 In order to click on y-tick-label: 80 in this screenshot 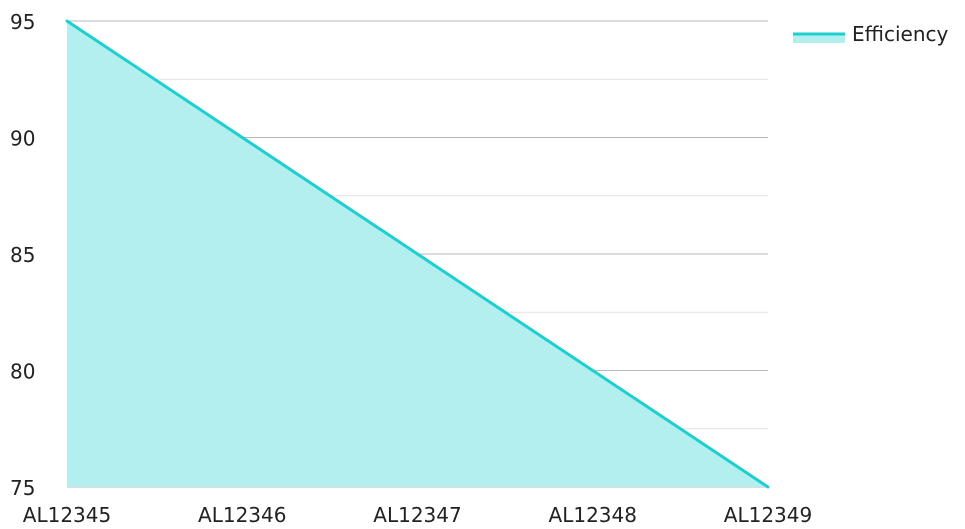, I will do `click(22, 372)`.